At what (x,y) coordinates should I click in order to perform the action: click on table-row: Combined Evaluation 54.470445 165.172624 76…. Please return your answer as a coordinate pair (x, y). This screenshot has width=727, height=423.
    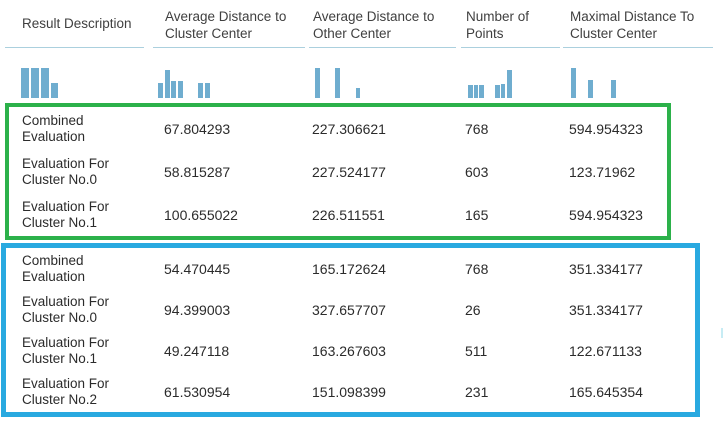
    Looking at the image, I should click on (350, 268).